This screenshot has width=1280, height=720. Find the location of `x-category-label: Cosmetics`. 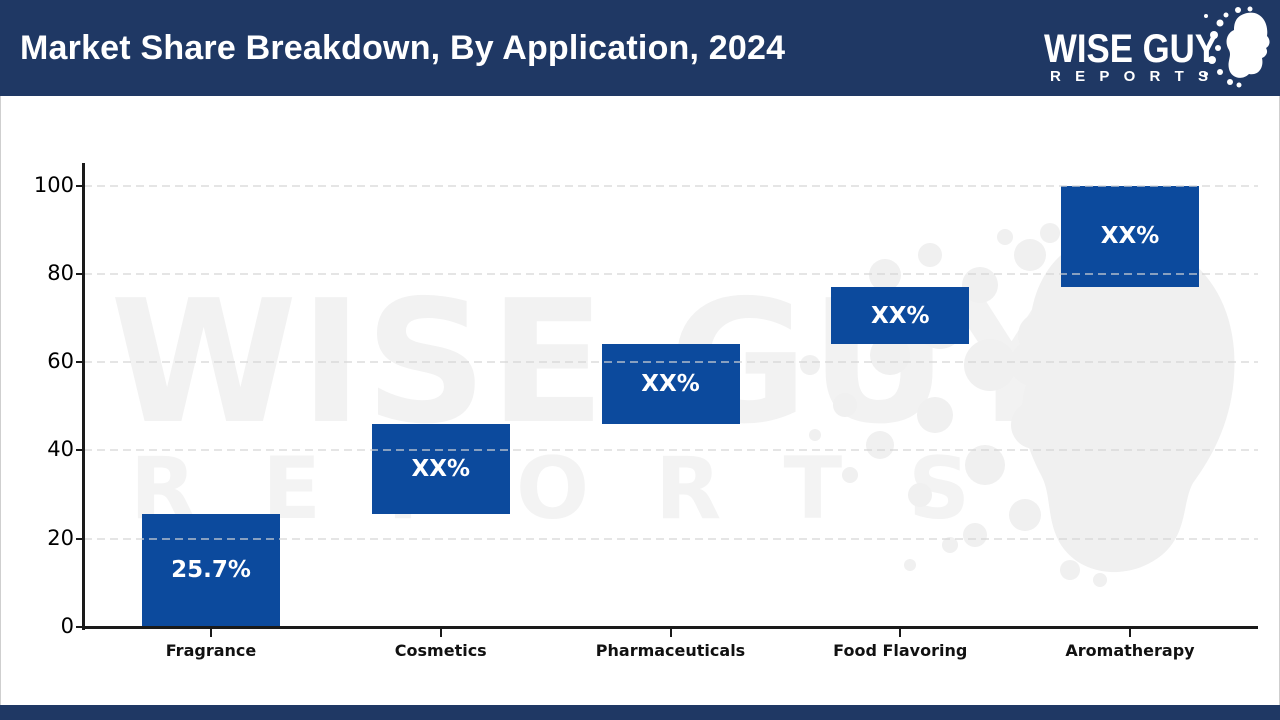

x-category-label: Cosmetics is located at coordinates (440, 650).